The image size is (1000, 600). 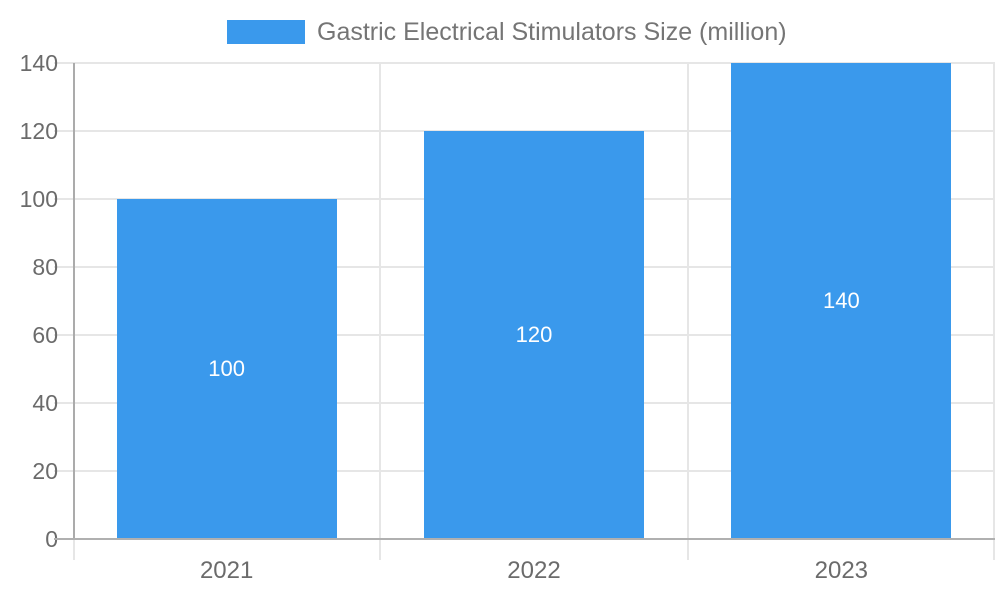 I want to click on bar-value-label-2023: 140, so click(x=841, y=300).